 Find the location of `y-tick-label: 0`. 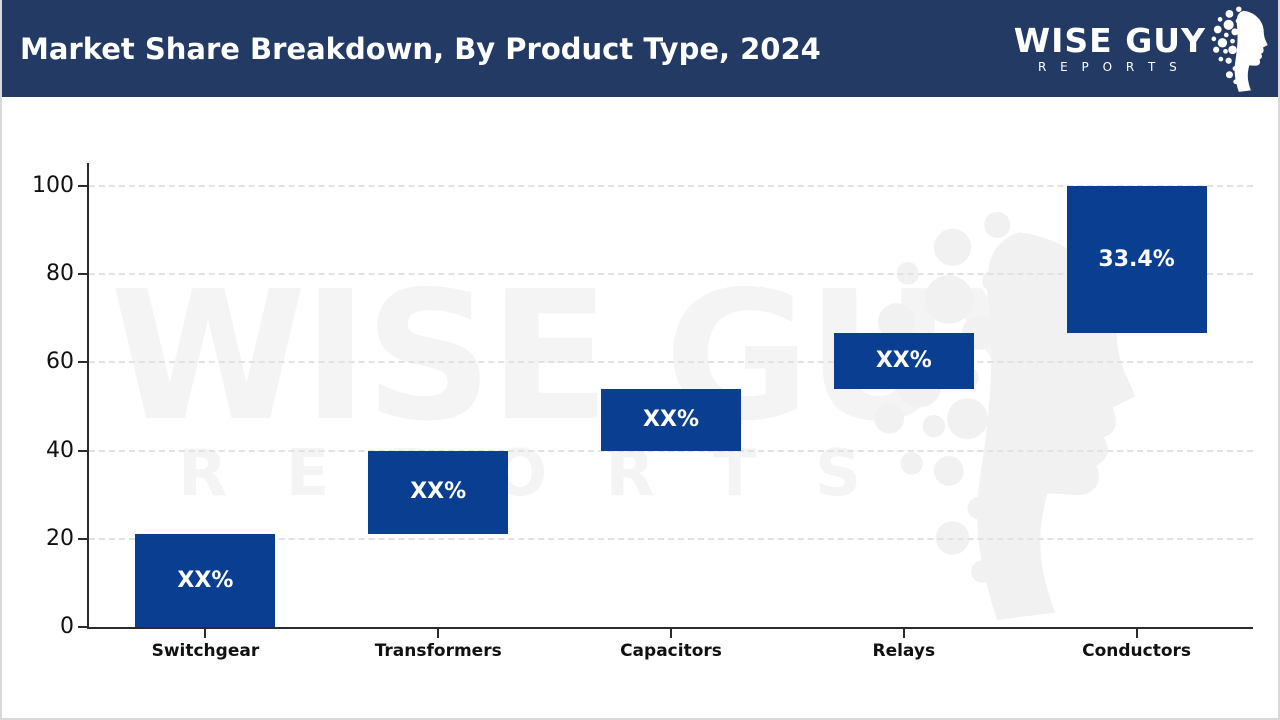

y-tick-label: 0 is located at coordinates (67, 626).